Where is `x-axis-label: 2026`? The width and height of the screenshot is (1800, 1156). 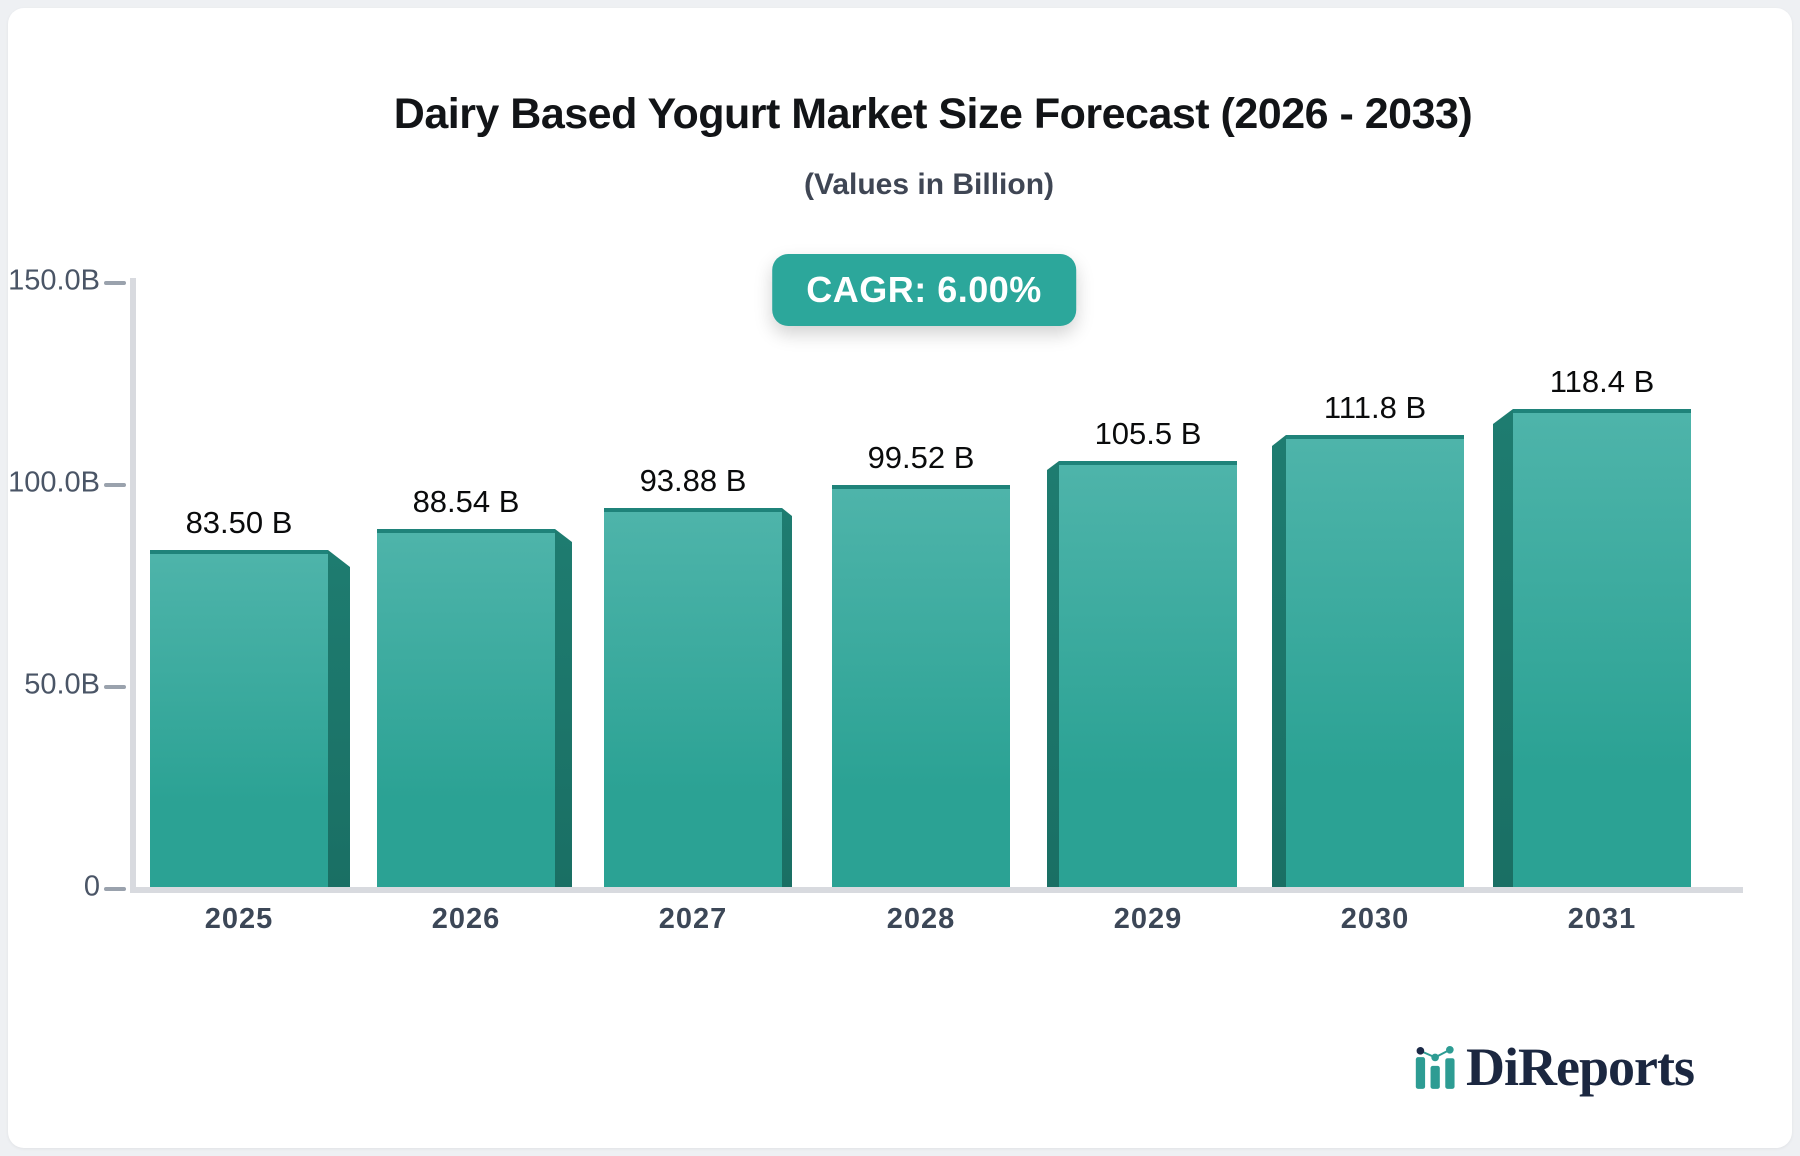
x-axis-label: 2026 is located at coordinates (466, 919).